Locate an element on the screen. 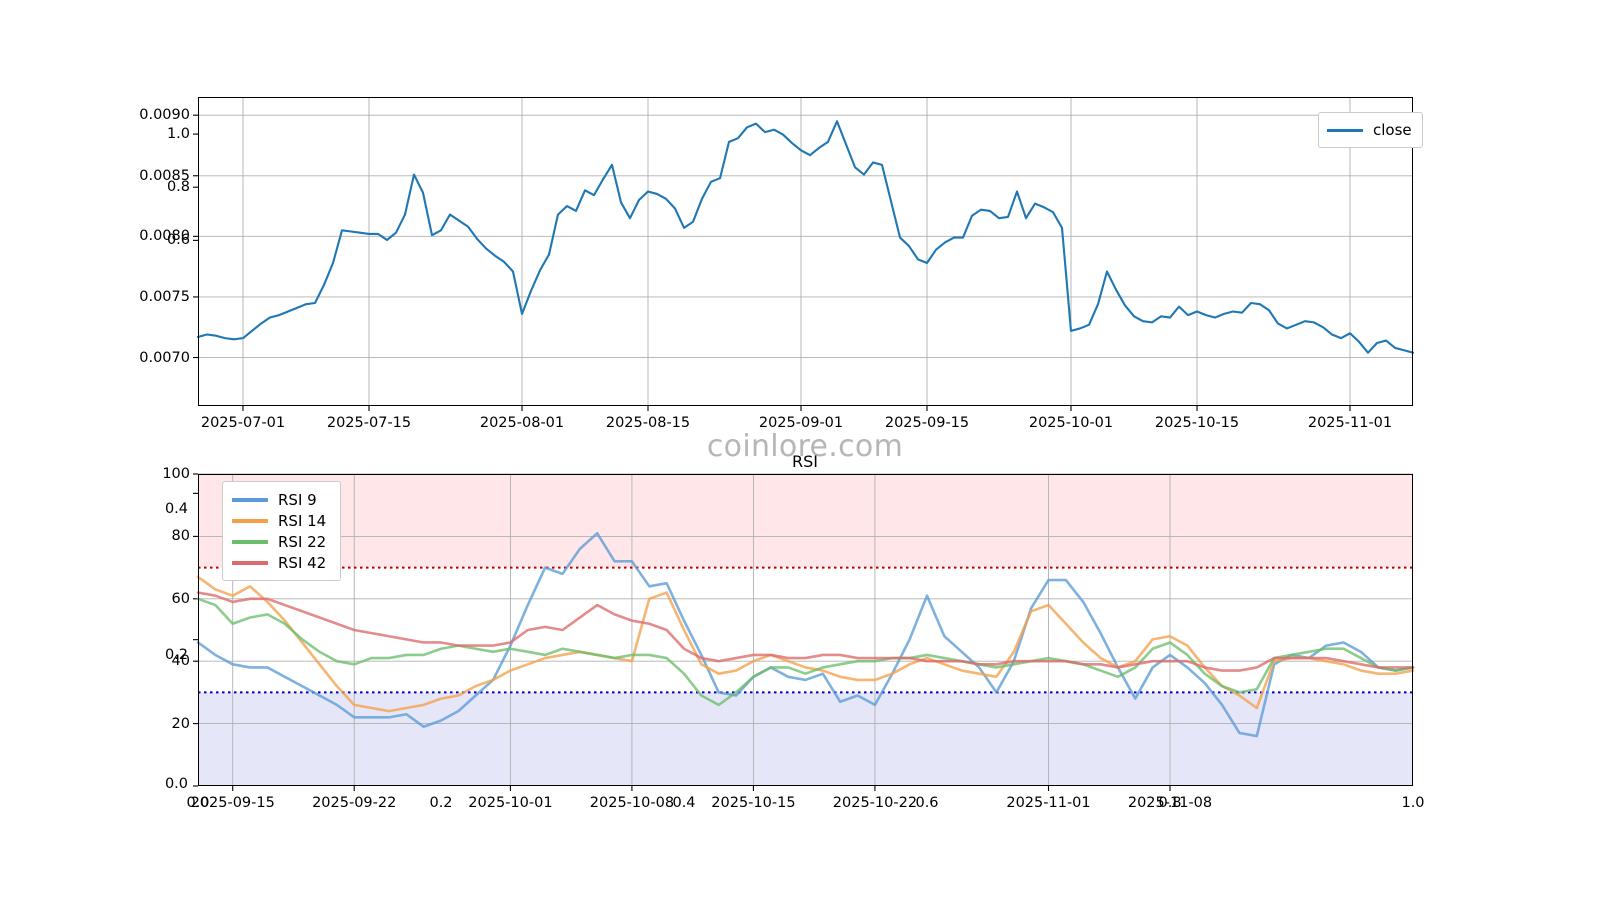  rsi-y-ticklabel: 100 is located at coordinates (176, 473).